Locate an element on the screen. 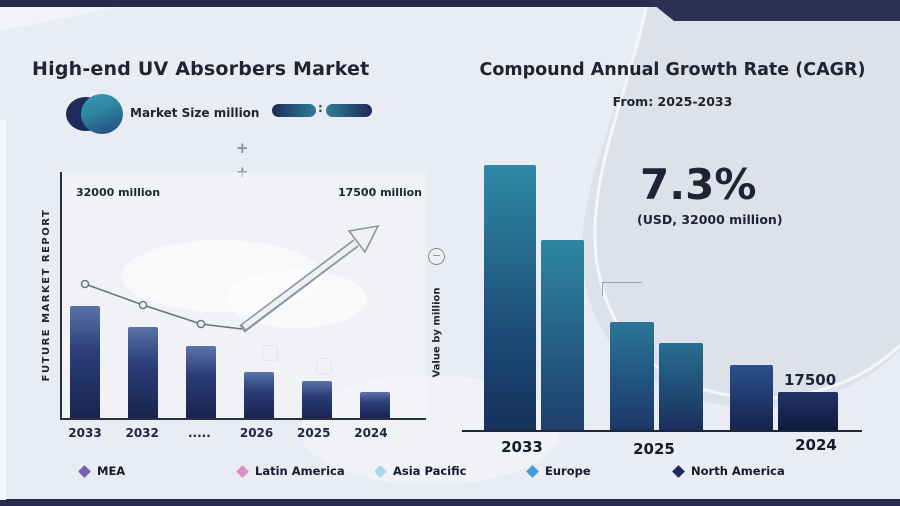 The height and width of the screenshot is (506, 900). gradient-pill-left is located at coordinates (294, 110).